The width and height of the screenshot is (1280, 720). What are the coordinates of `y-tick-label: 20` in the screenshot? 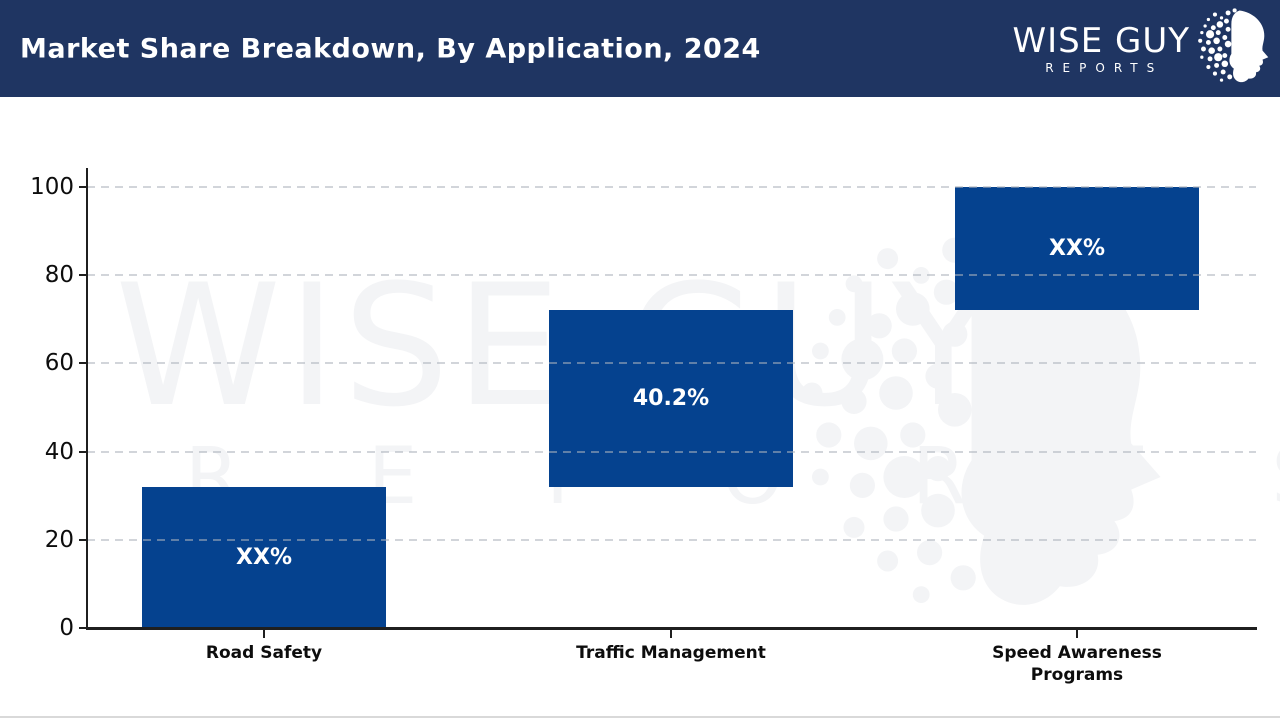 It's located at (59, 539).